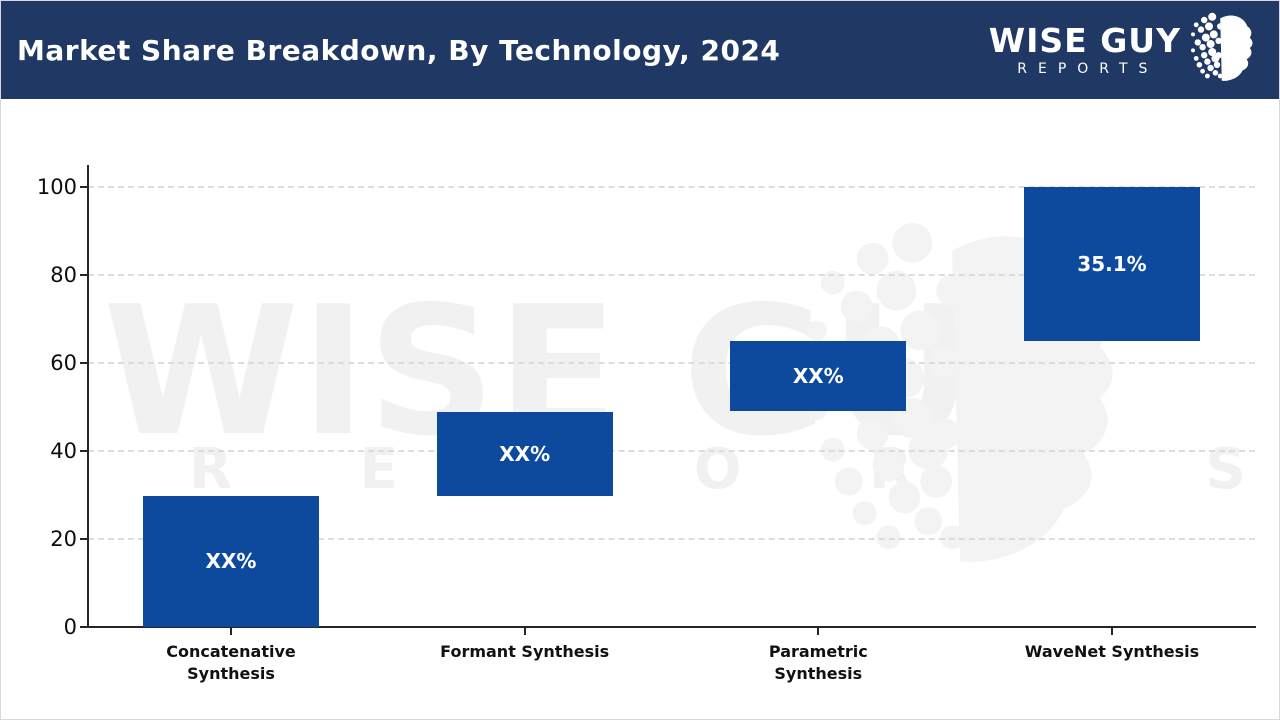  Describe the element at coordinates (63, 275) in the screenshot. I see `y-tick-label: 80` at that location.